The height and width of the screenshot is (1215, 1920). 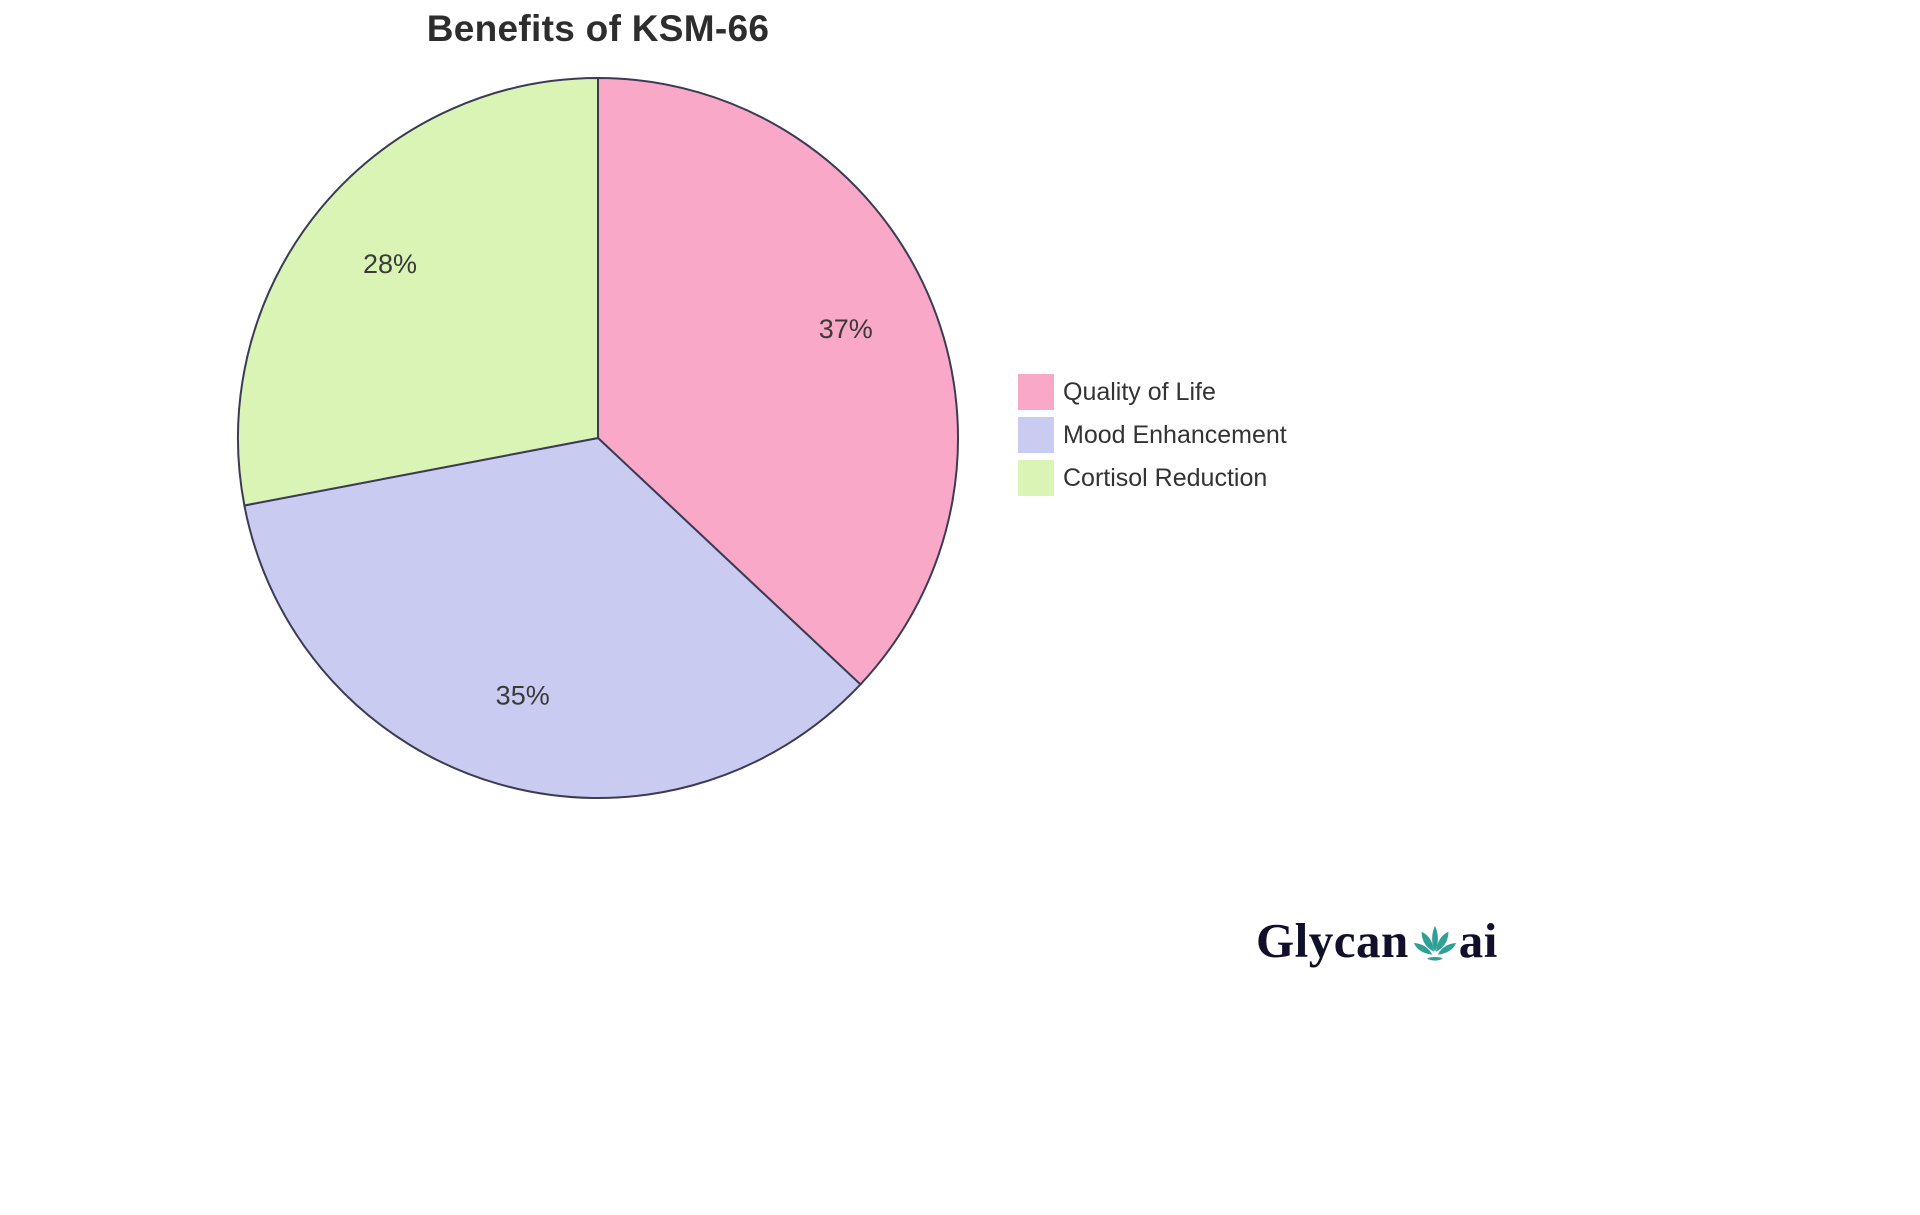 I want to click on legend-label-quality-of-life: Quality of Life, so click(x=1139, y=391).